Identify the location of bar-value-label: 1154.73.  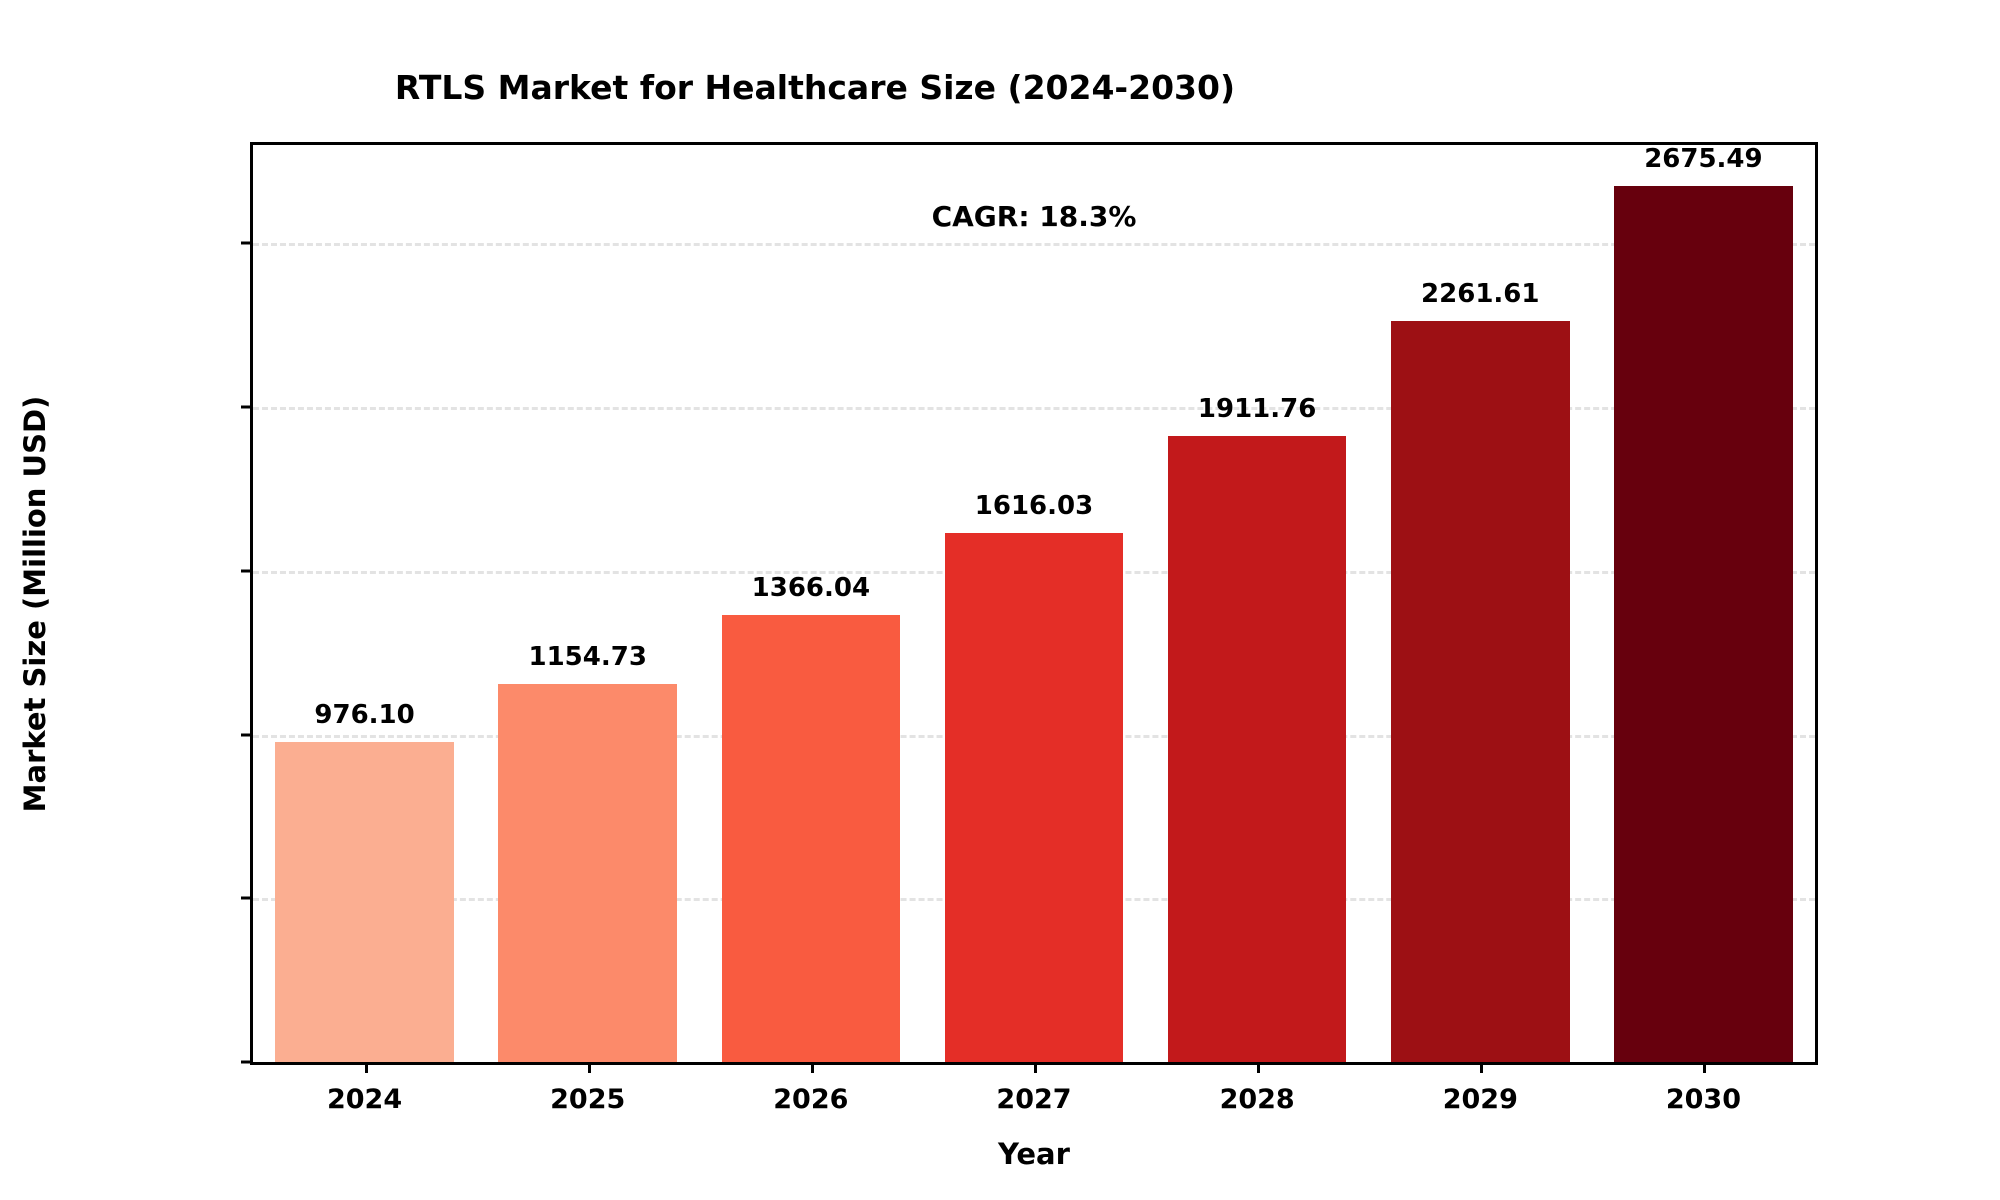
(587, 656).